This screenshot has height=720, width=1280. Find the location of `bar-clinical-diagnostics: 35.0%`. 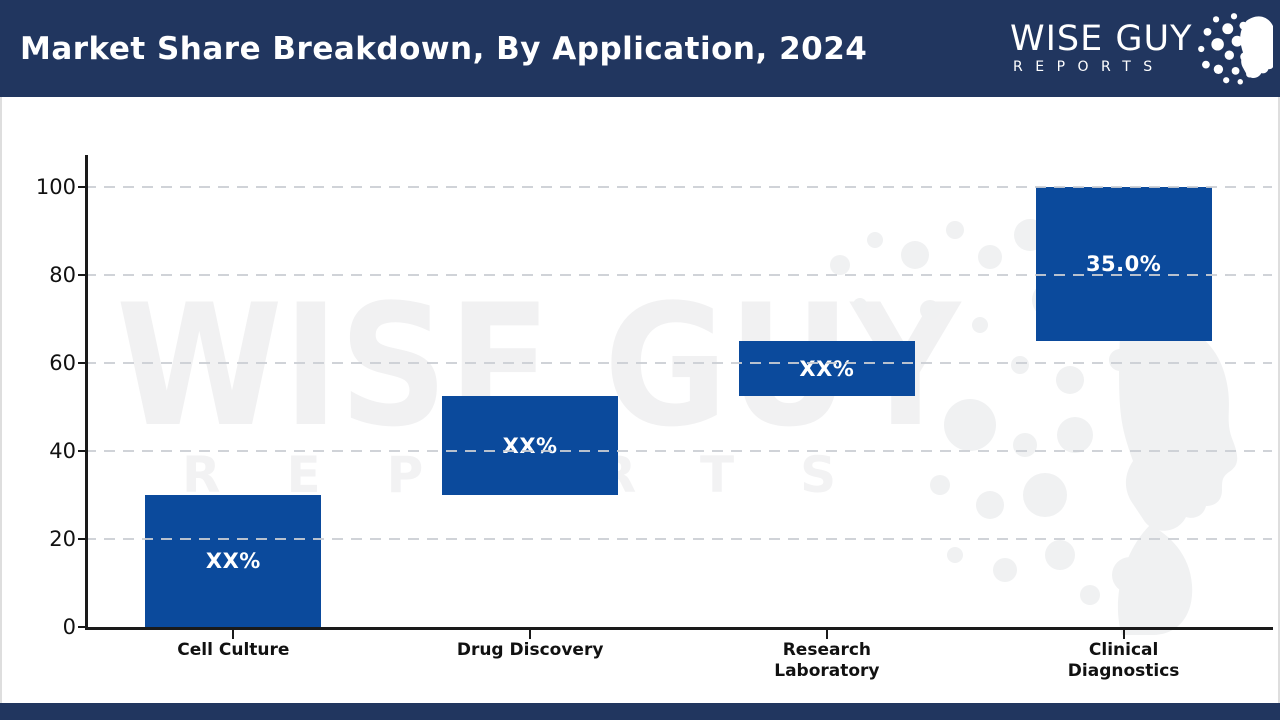

bar-clinical-diagnostics: 35.0% is located at coordinates (1123, 264).